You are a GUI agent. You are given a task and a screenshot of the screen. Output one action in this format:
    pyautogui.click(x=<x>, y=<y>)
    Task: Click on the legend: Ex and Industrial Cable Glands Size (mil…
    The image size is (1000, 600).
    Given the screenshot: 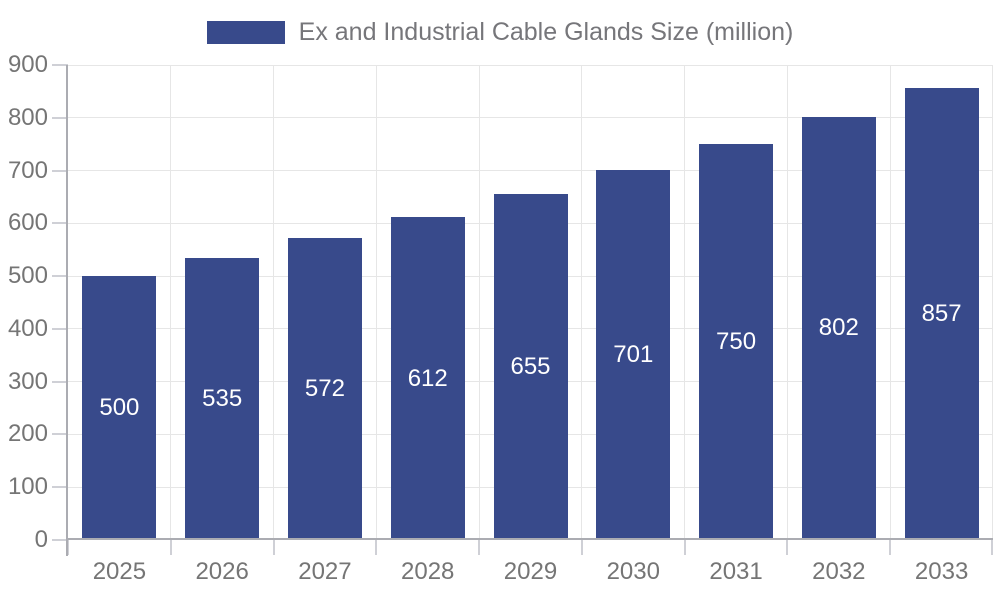 What is the action you would take?
    pyautogui.click(x=500, y=32)
    